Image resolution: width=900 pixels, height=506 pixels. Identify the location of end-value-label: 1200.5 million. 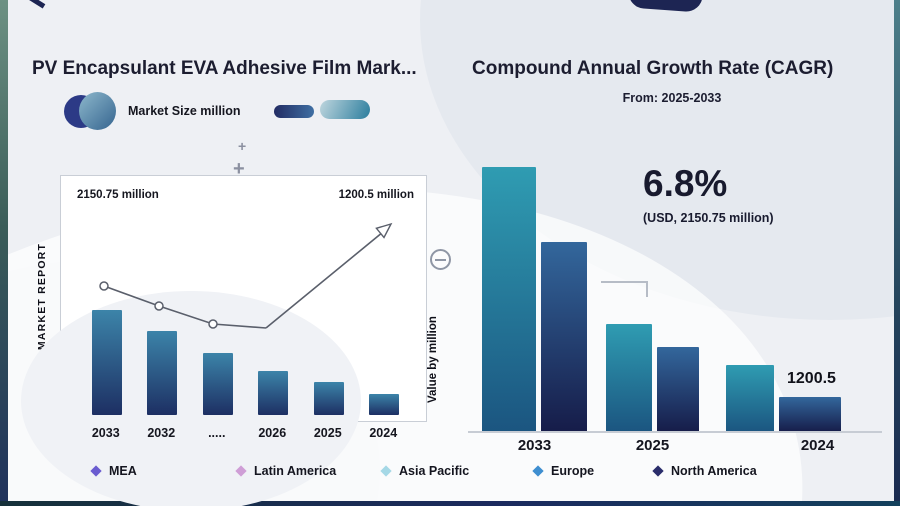
(376, 195).